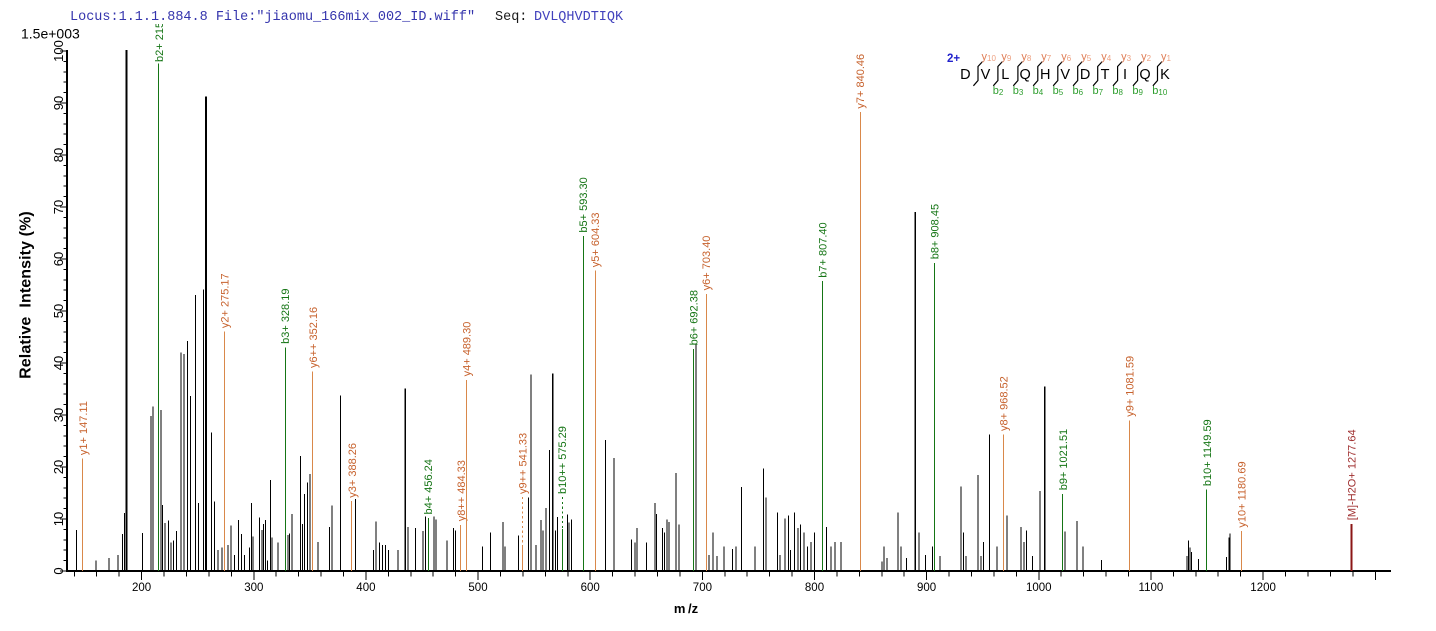 This screenshot has width=1436, height=631. What do you see at coordinates (1105, 75) in the screenshot?
I see `svg-text: T` at bounding box center [1105, 75].